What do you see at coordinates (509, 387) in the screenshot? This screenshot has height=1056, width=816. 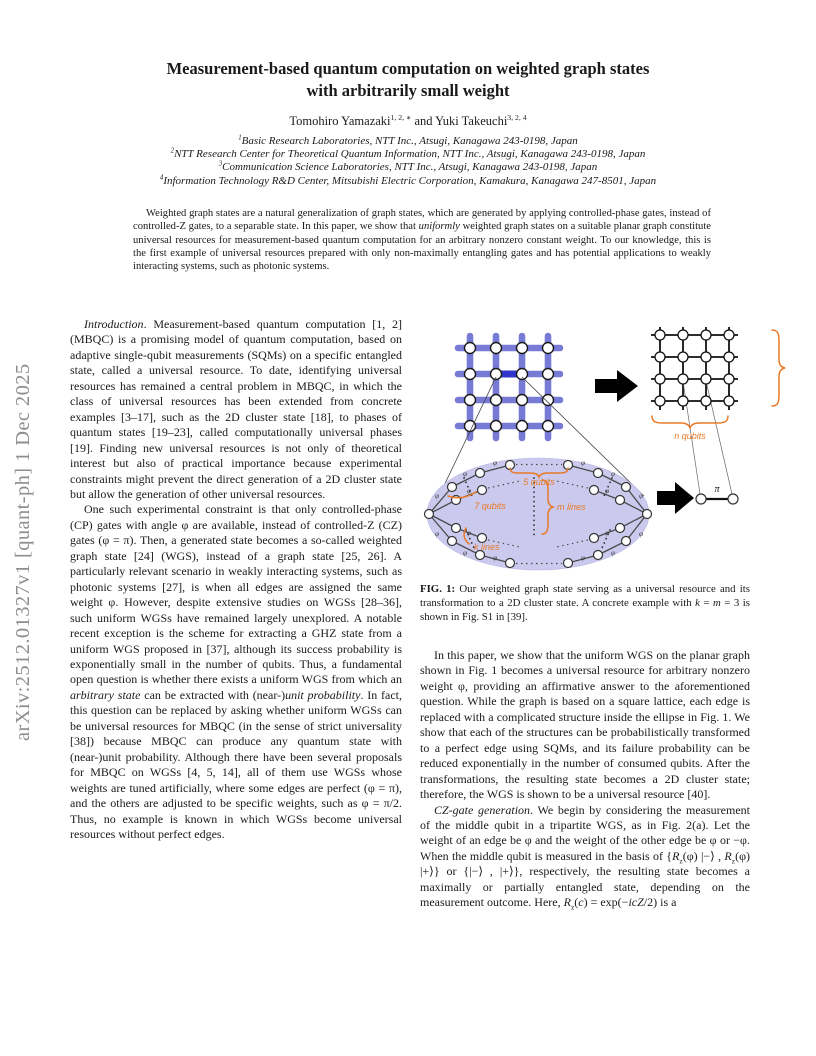 I see `weighted-graph-lattice` at bounding box center [509, 387].